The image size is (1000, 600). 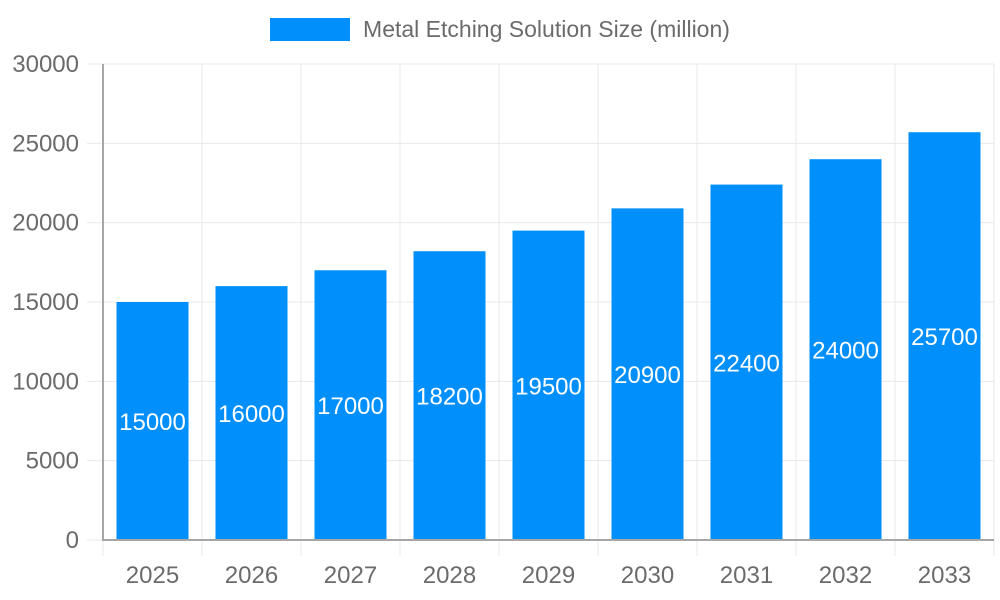 I want to click on bar-value-label: 19500, so click(x=548, y=386).